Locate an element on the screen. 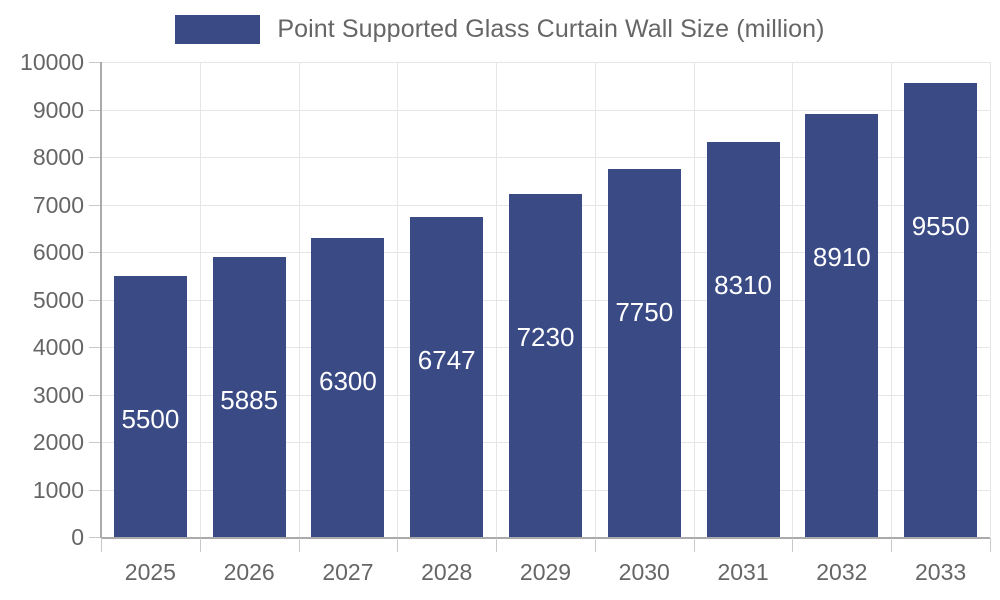 The height and width of the screenshot is (600, 1000). y-tick-label: 0 is located at coordinates (77, 537).